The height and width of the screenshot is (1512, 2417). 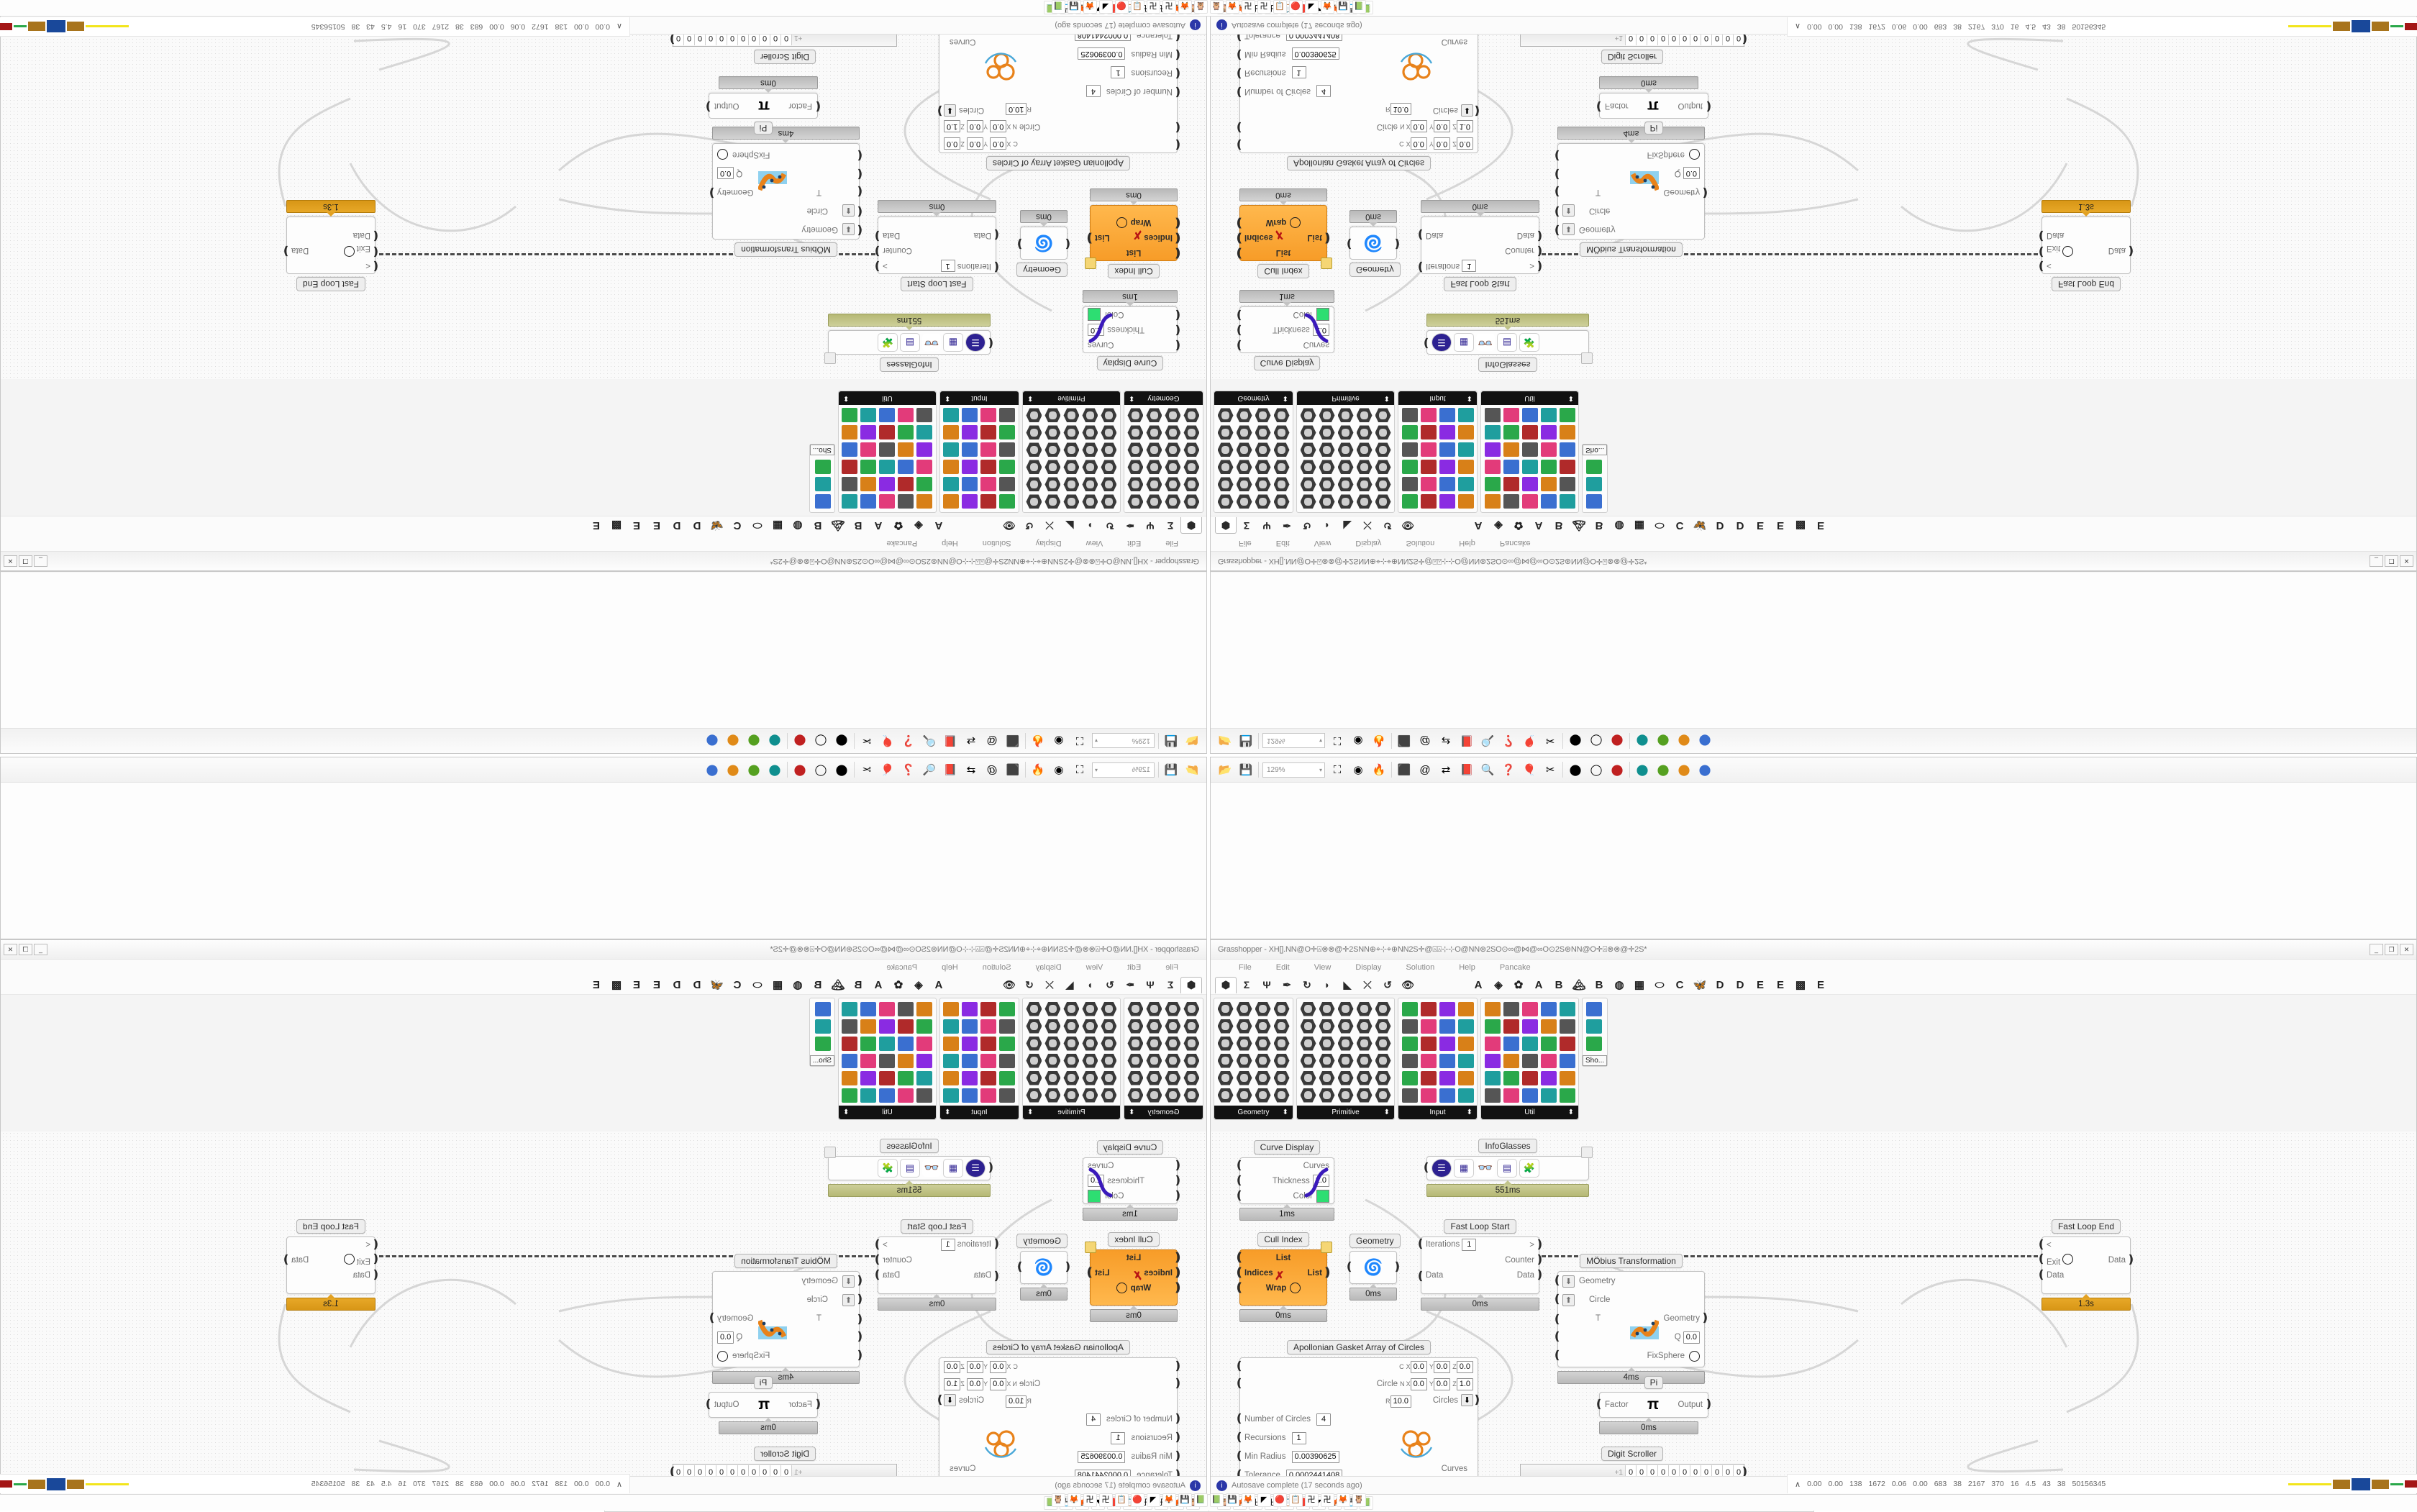 I want to click on floppy-green-icon: 📗, so click(x=1216, y=1500).